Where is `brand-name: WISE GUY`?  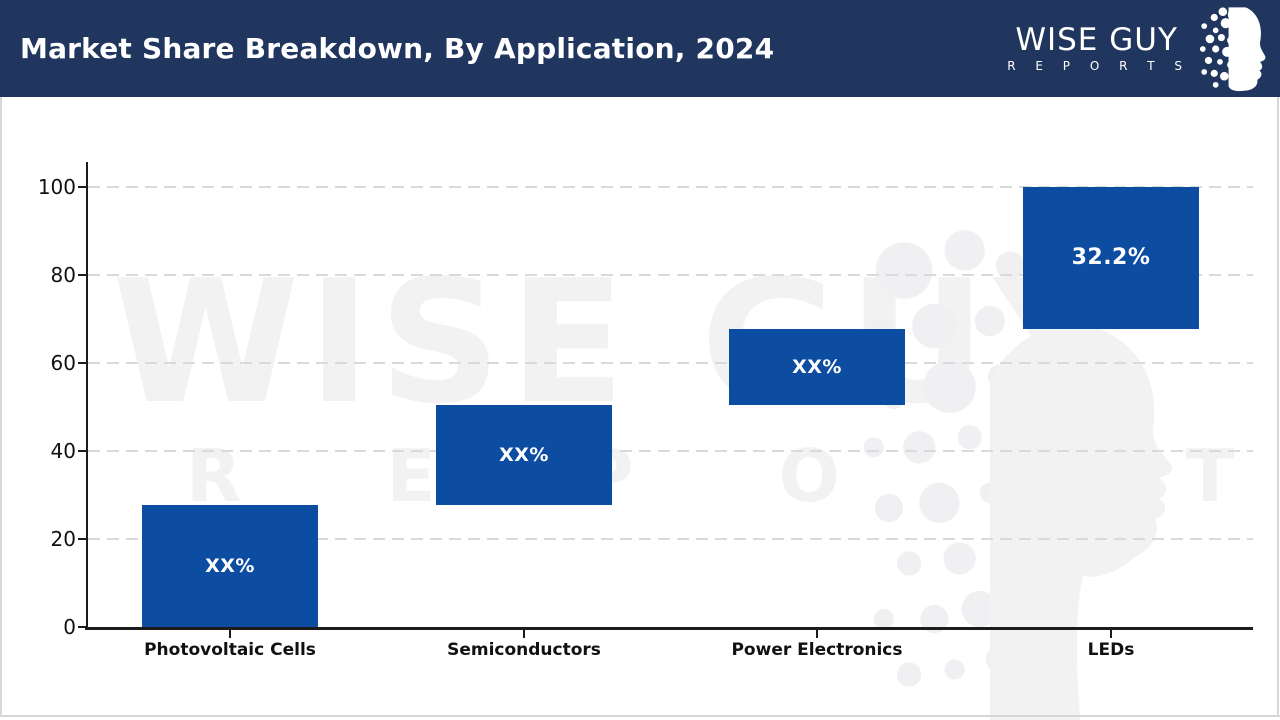
brand-name: WISE GUY is located at coordinates (1096, 39).